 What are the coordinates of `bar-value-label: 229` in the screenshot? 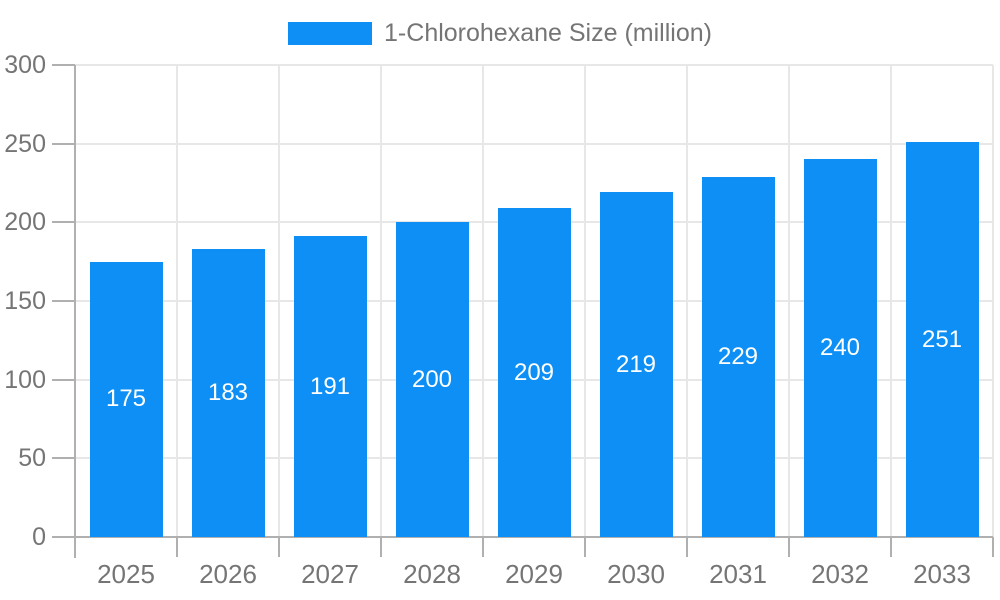 It's located at (738, 356).